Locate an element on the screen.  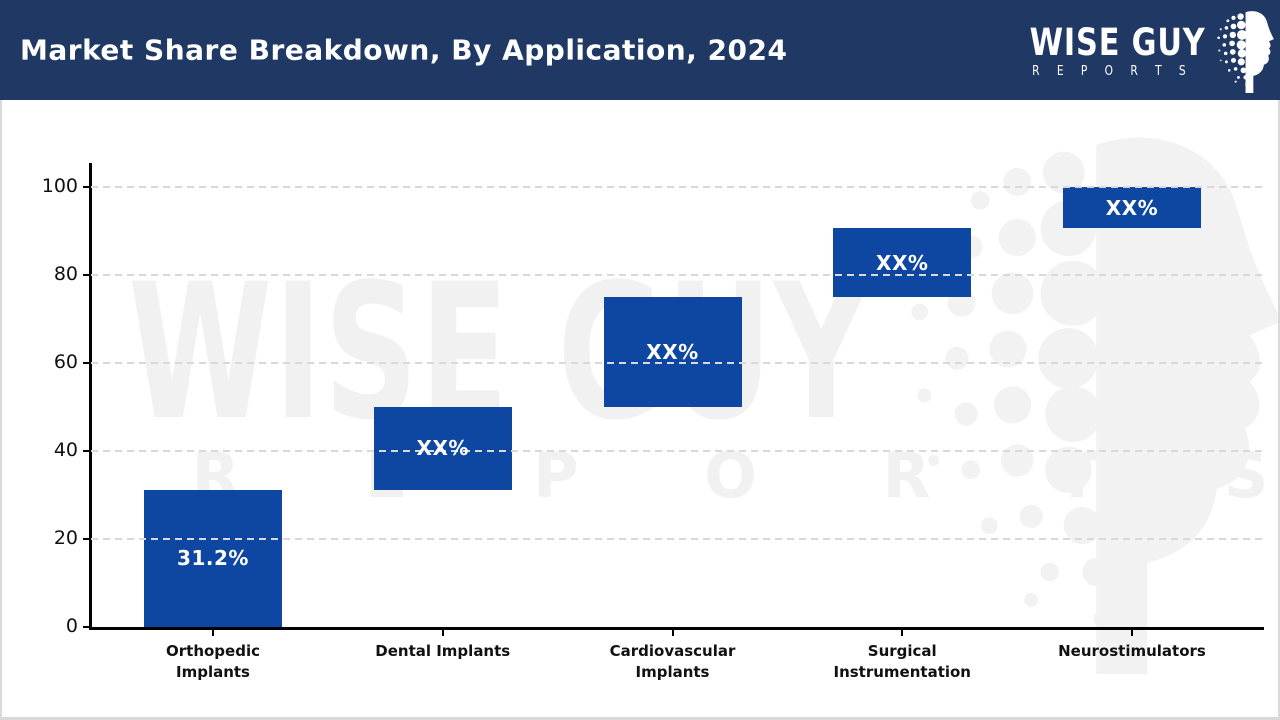
logo-subtitle: R E P O R T S is located at coordinates (1113, 71).